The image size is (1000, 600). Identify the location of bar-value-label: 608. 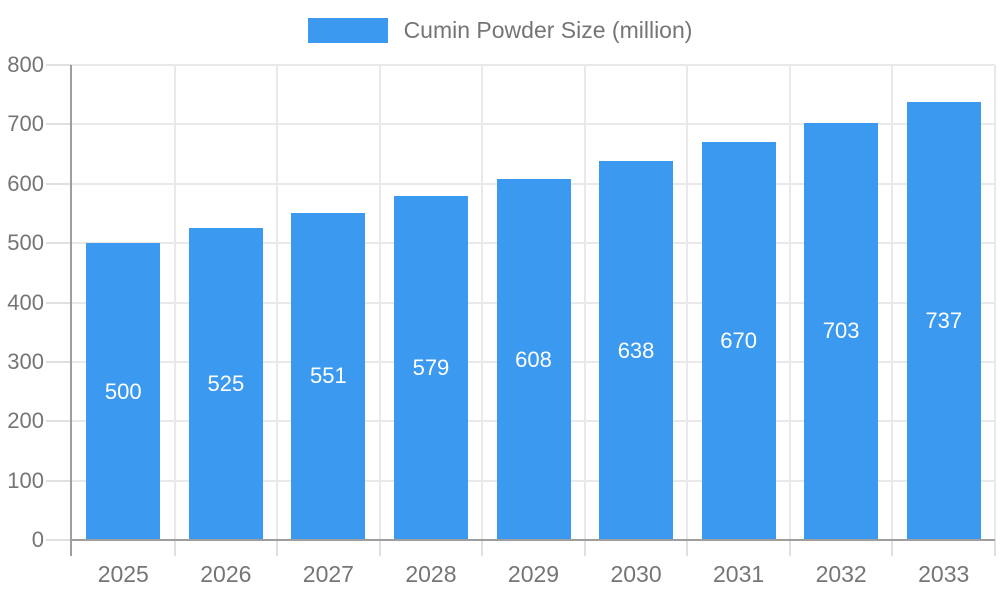
(533, 359).